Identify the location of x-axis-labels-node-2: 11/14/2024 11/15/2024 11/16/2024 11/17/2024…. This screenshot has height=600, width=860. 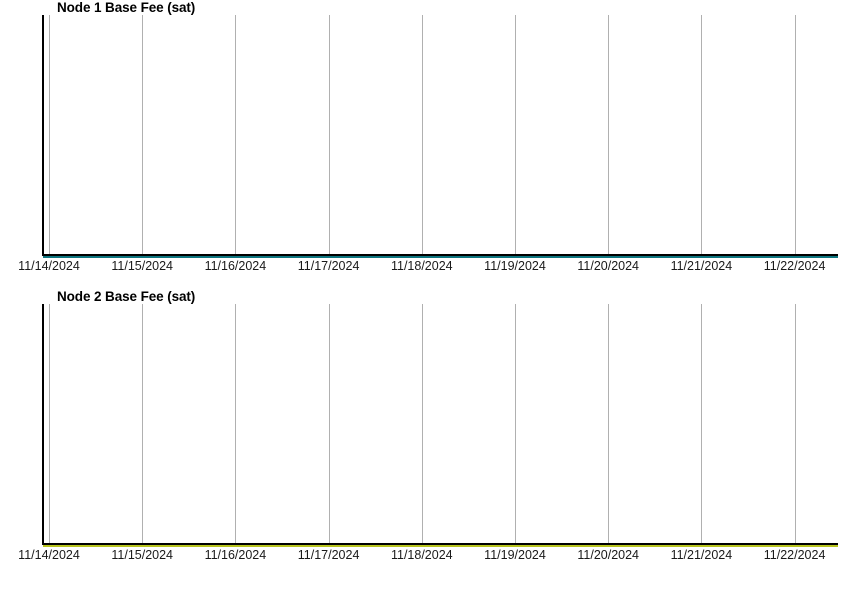
(430, 557).